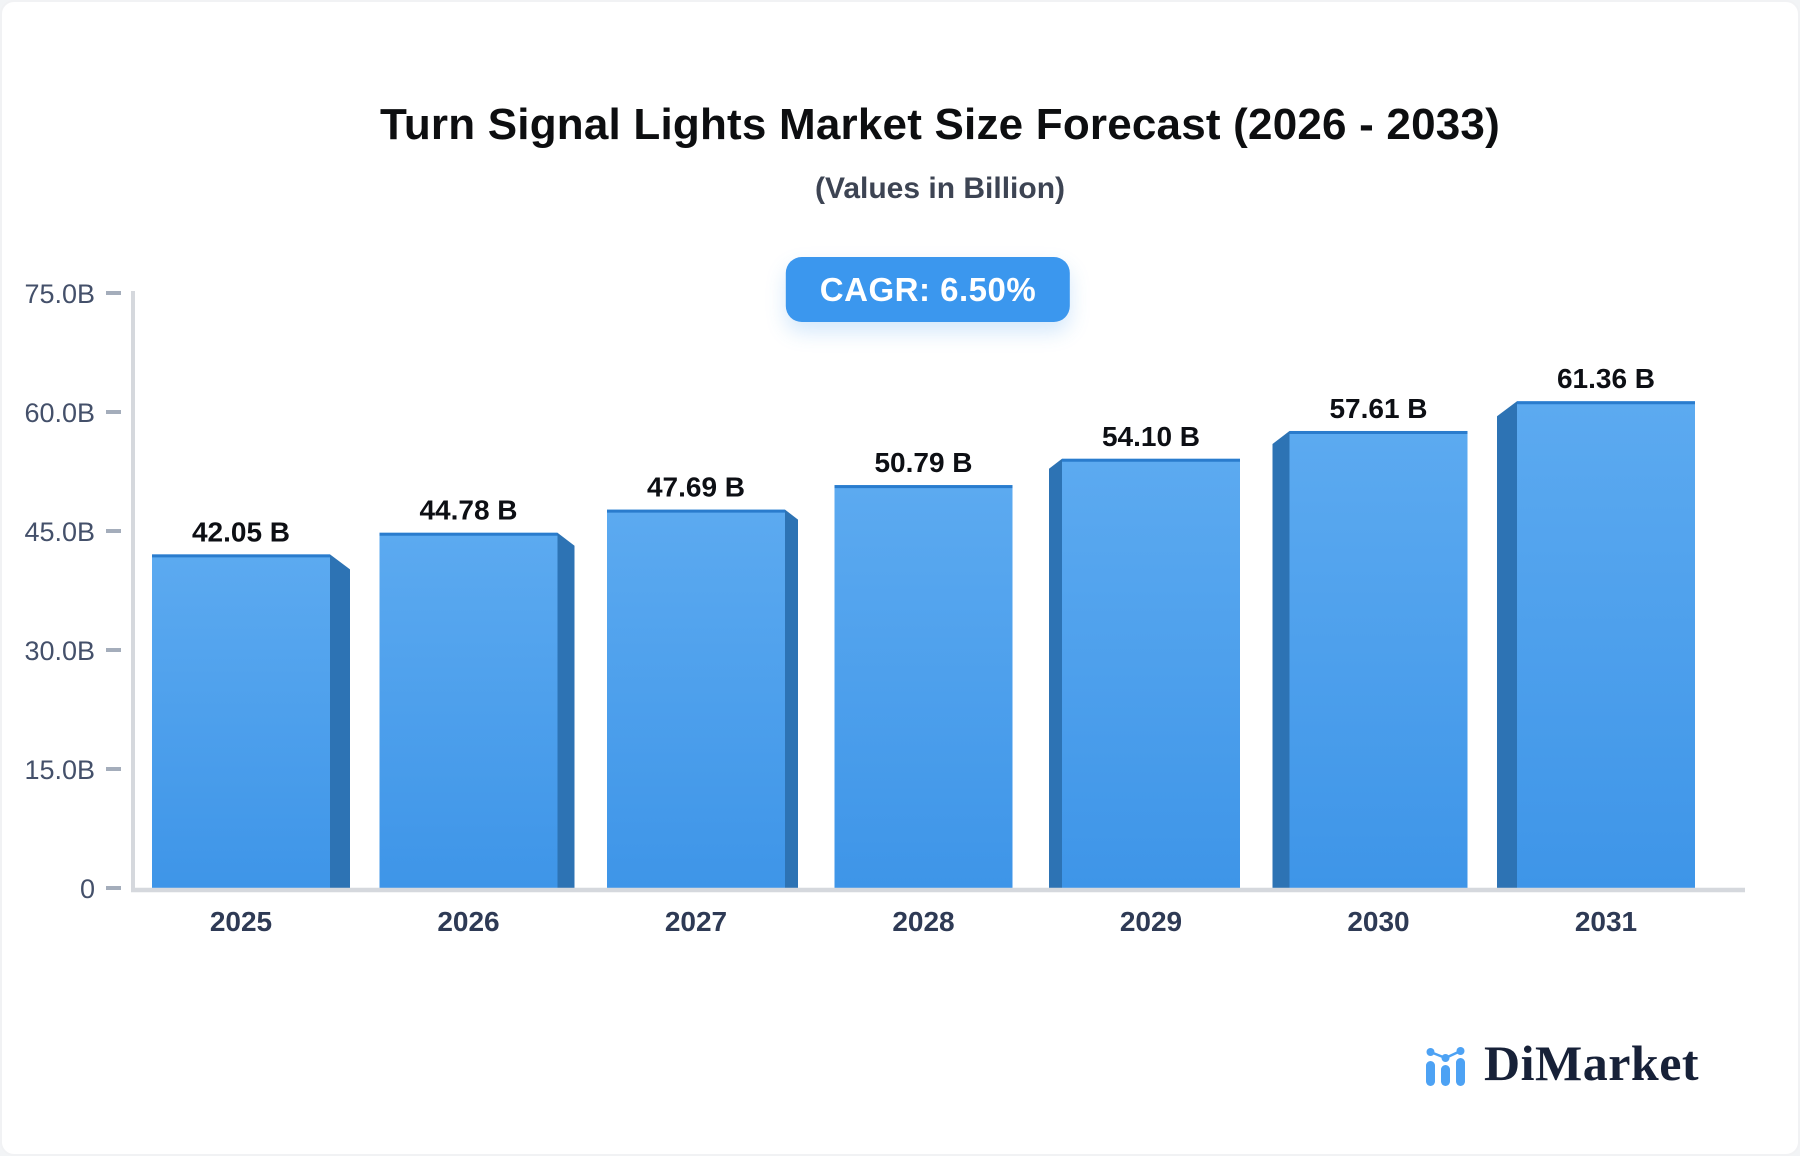 This screenshot has width=1800, height=1156. I want to click on x-tick-label-2026: 2026, so click(468, 921).